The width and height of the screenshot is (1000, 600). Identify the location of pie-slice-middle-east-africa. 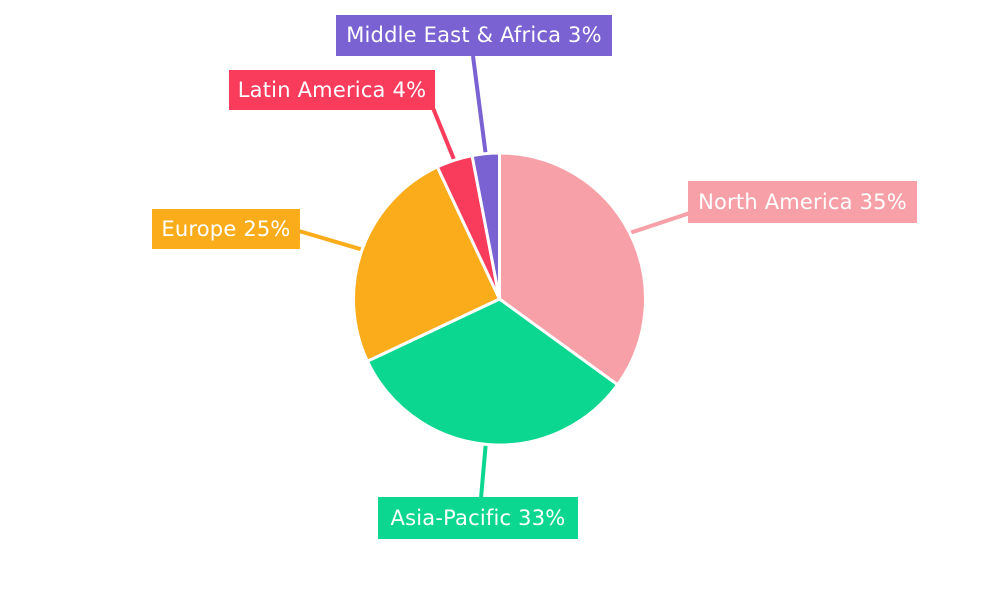
(485, 226).